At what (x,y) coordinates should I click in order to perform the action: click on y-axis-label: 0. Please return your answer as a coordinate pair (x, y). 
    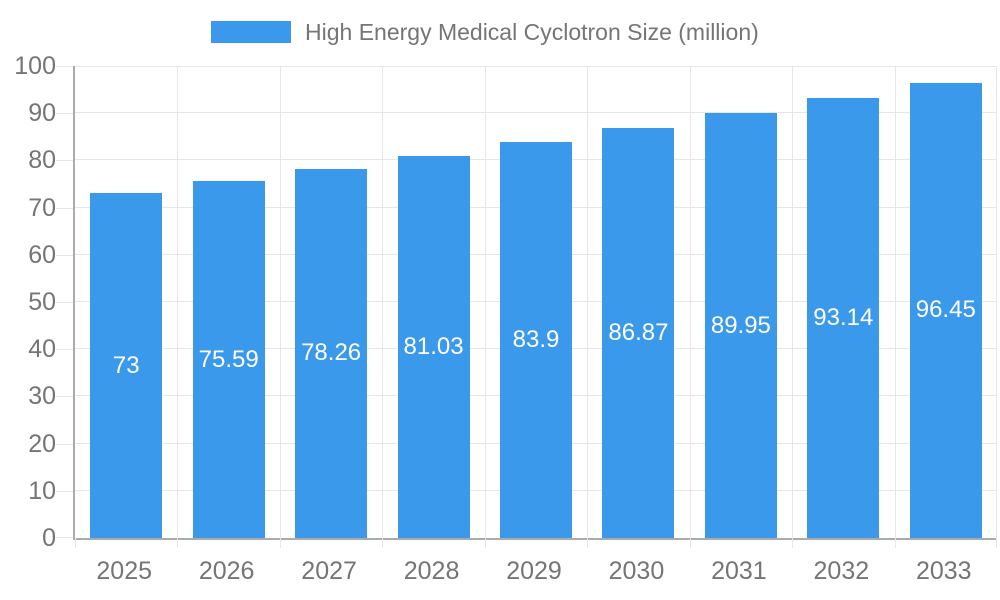
    Looking at the image, I should click on (49, 538).